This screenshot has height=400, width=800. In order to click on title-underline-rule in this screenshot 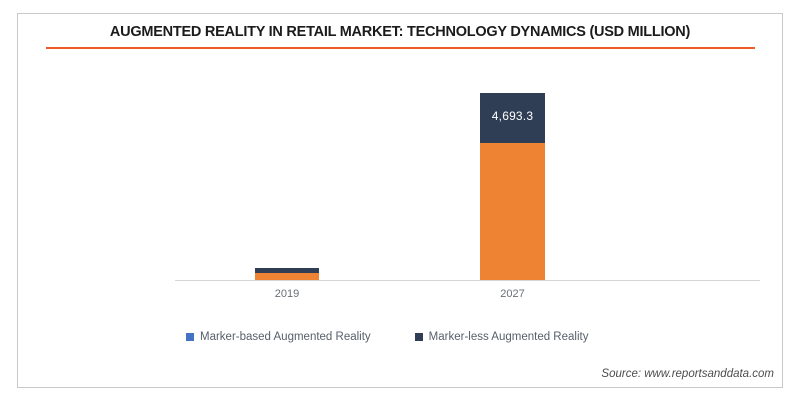, I will do `click(400, 48)`.